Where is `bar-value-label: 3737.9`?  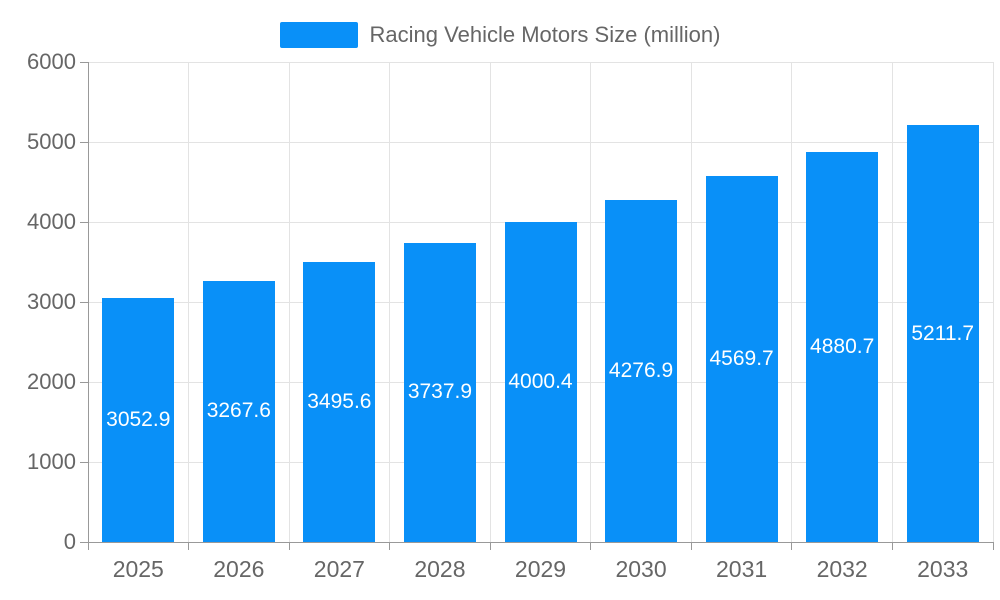 bar-value-label: 3737.9 is located at coordinates (440, 392).